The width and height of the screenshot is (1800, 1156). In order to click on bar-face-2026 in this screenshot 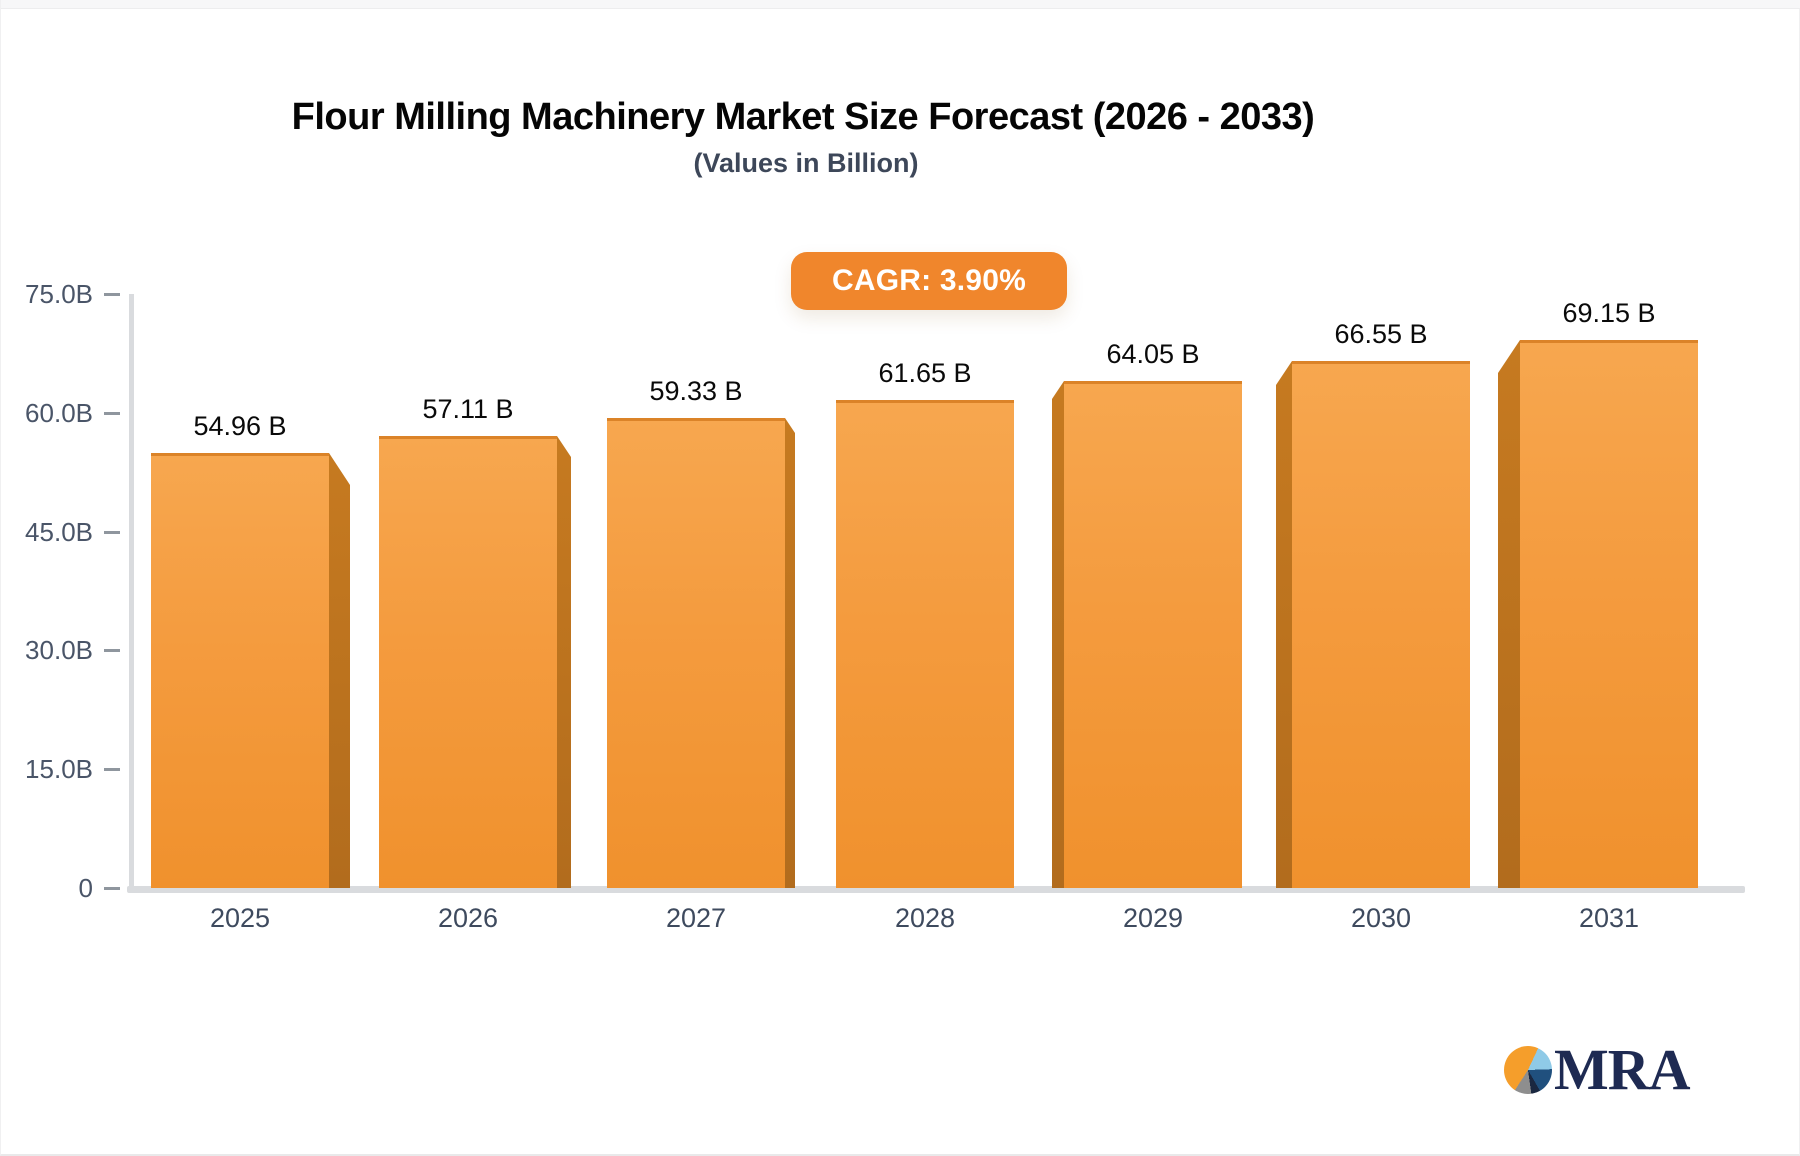, I will do `click(468, 662)`.